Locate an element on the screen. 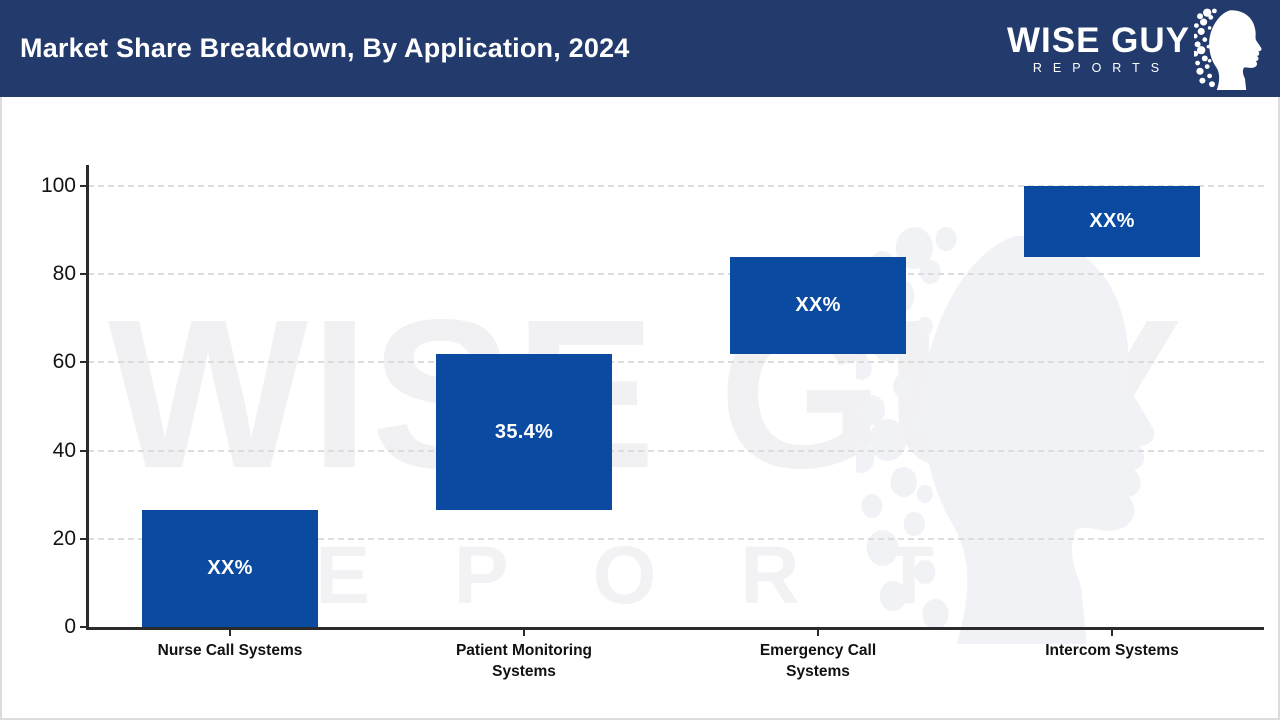 The image size is (1280, 720). x-category-label: Nurse Call Systems is located at coordinates (230, 650).